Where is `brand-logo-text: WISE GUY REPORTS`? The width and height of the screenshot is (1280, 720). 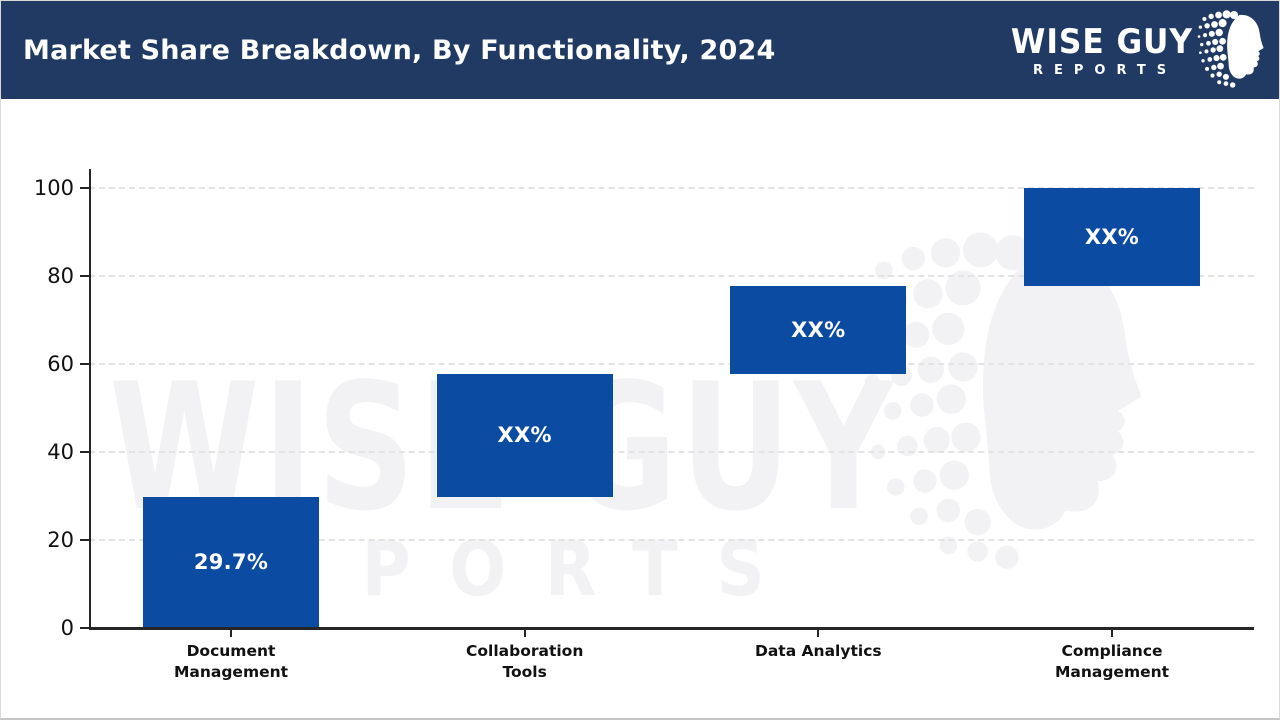 brand-logo-text: WISE GUY REPORTS is located at coordinates (1102, 50).